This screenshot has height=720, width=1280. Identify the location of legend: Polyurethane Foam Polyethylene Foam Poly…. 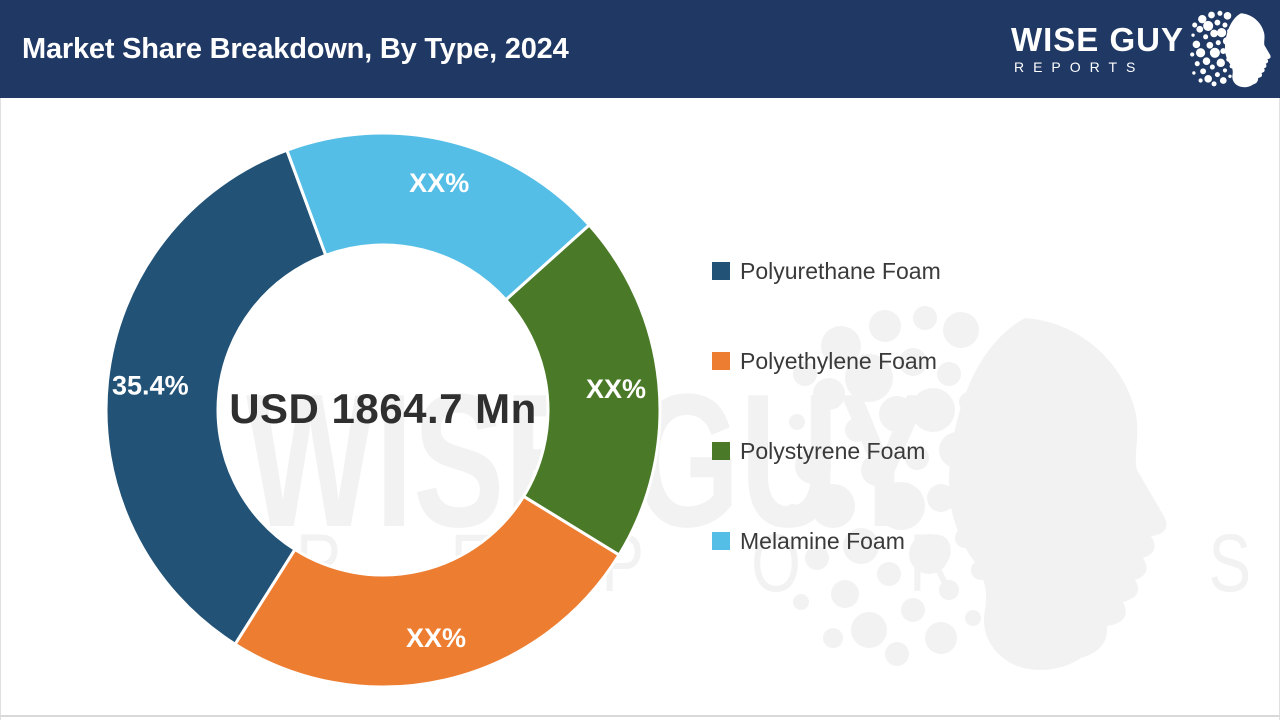
(826, 406).